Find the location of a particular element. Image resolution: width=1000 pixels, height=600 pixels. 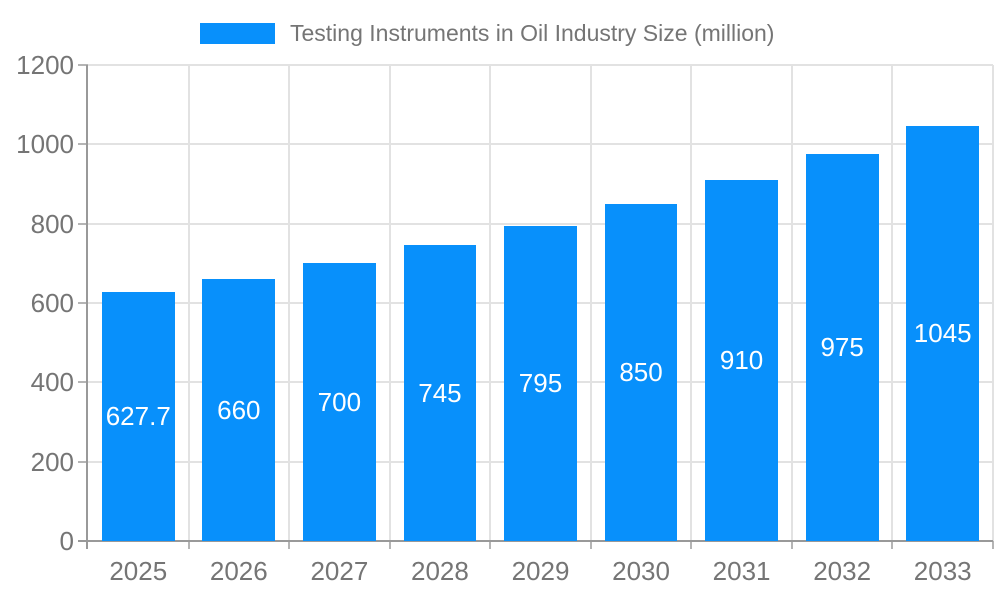

bar-value-label: 910 is located at coordinates (741, 360).